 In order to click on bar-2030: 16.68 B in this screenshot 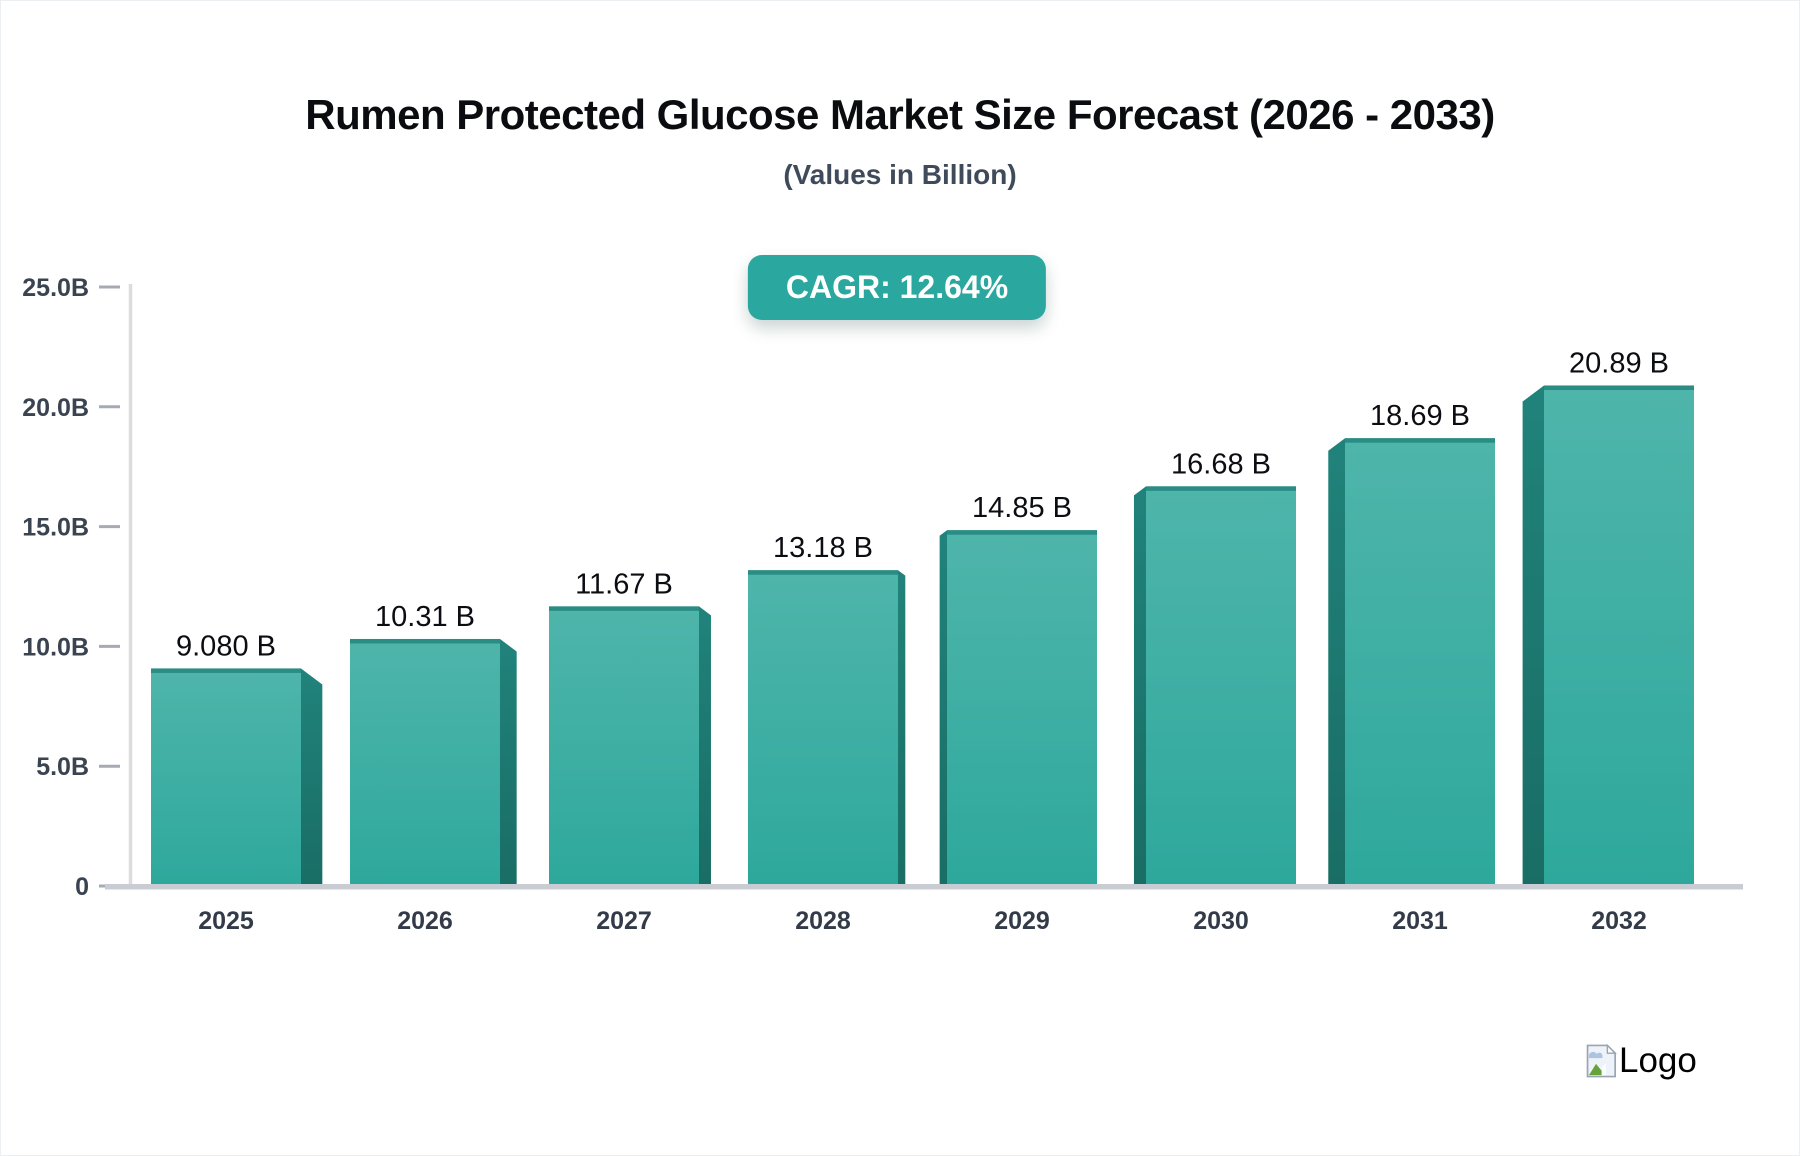, I will do `click(1214, 667)`.